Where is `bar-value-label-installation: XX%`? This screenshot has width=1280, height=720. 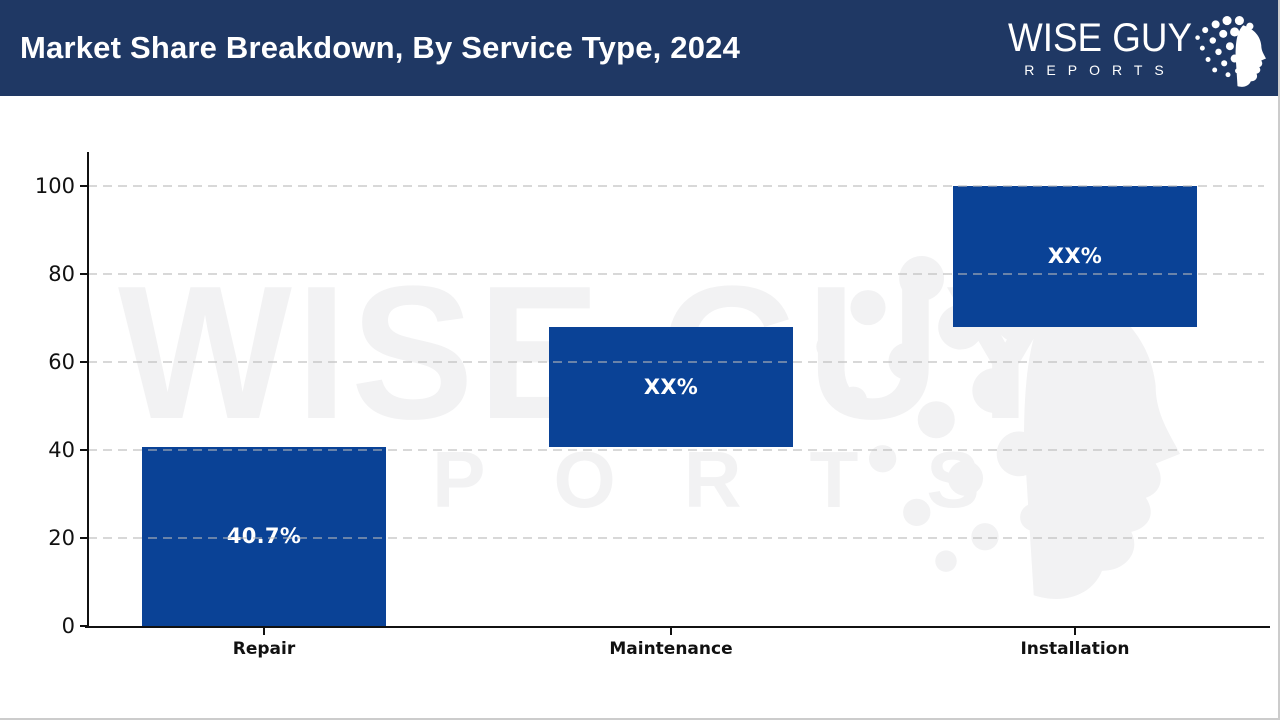 bar-value-label-installation: XX% is located at coordinates (1075, 256).